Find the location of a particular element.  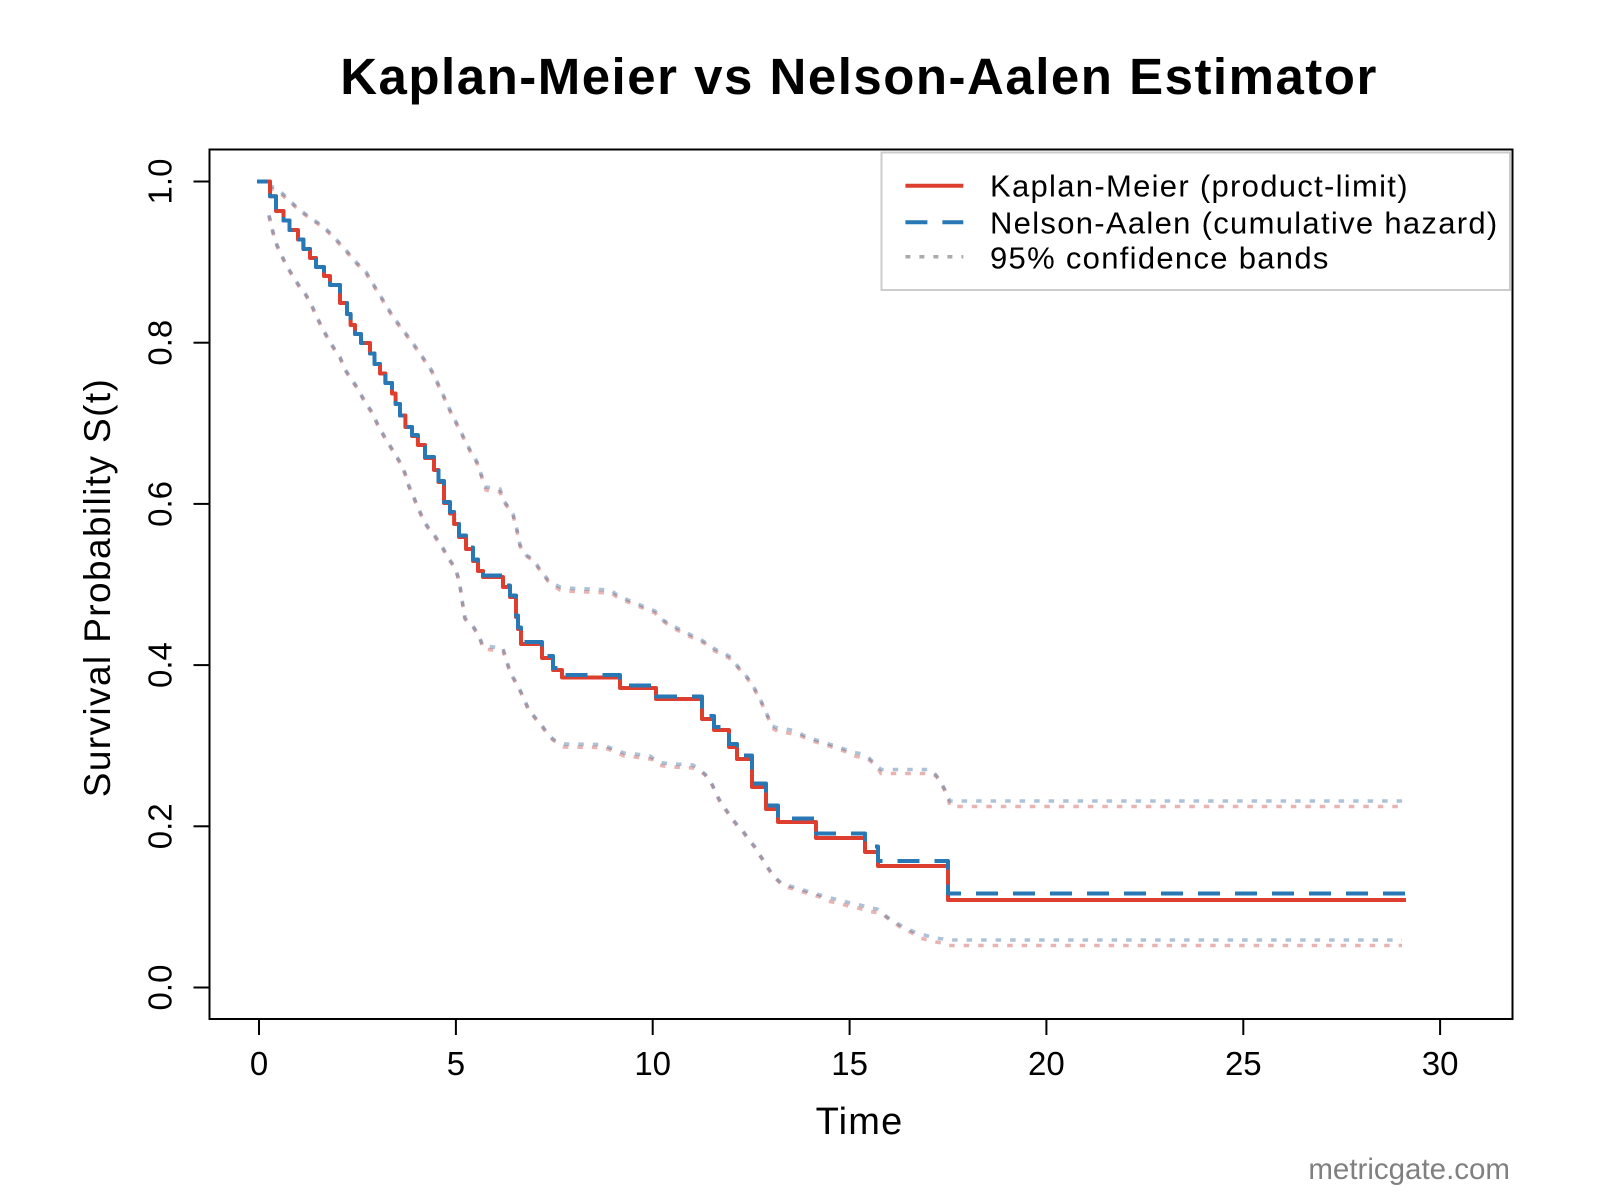

svg-text:Nelson-Aalen (cumulative hazar: Nelson-Aalen (cumulative hazard) is located at coordinates (1244, 222).